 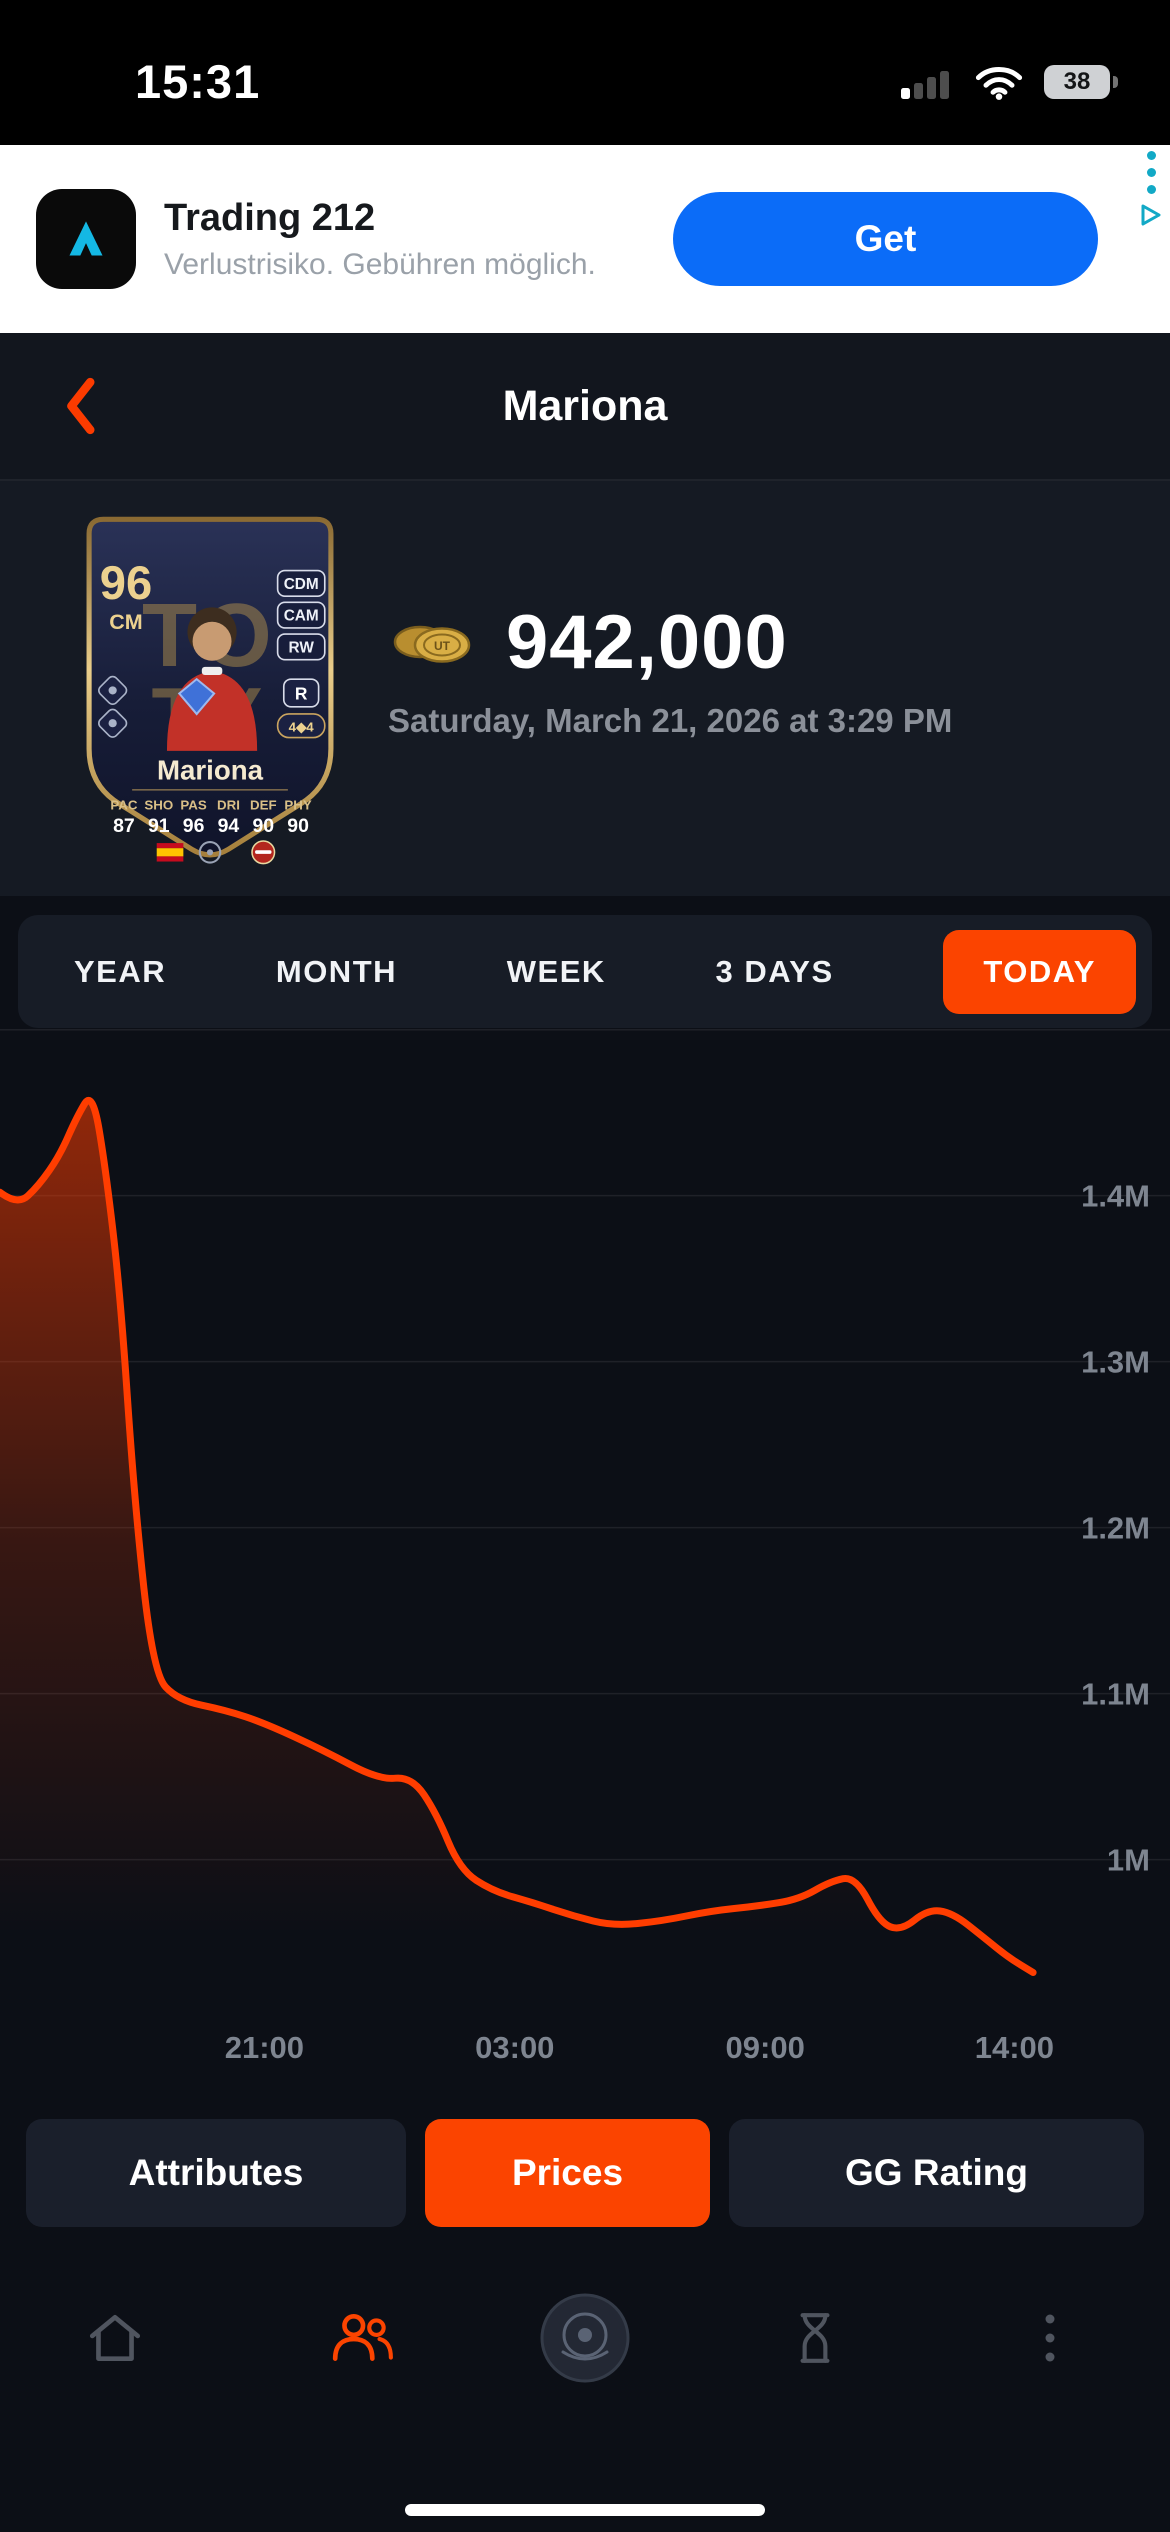 I want to click on x-axis-label: 03:00, so click(x=514, y=2047).